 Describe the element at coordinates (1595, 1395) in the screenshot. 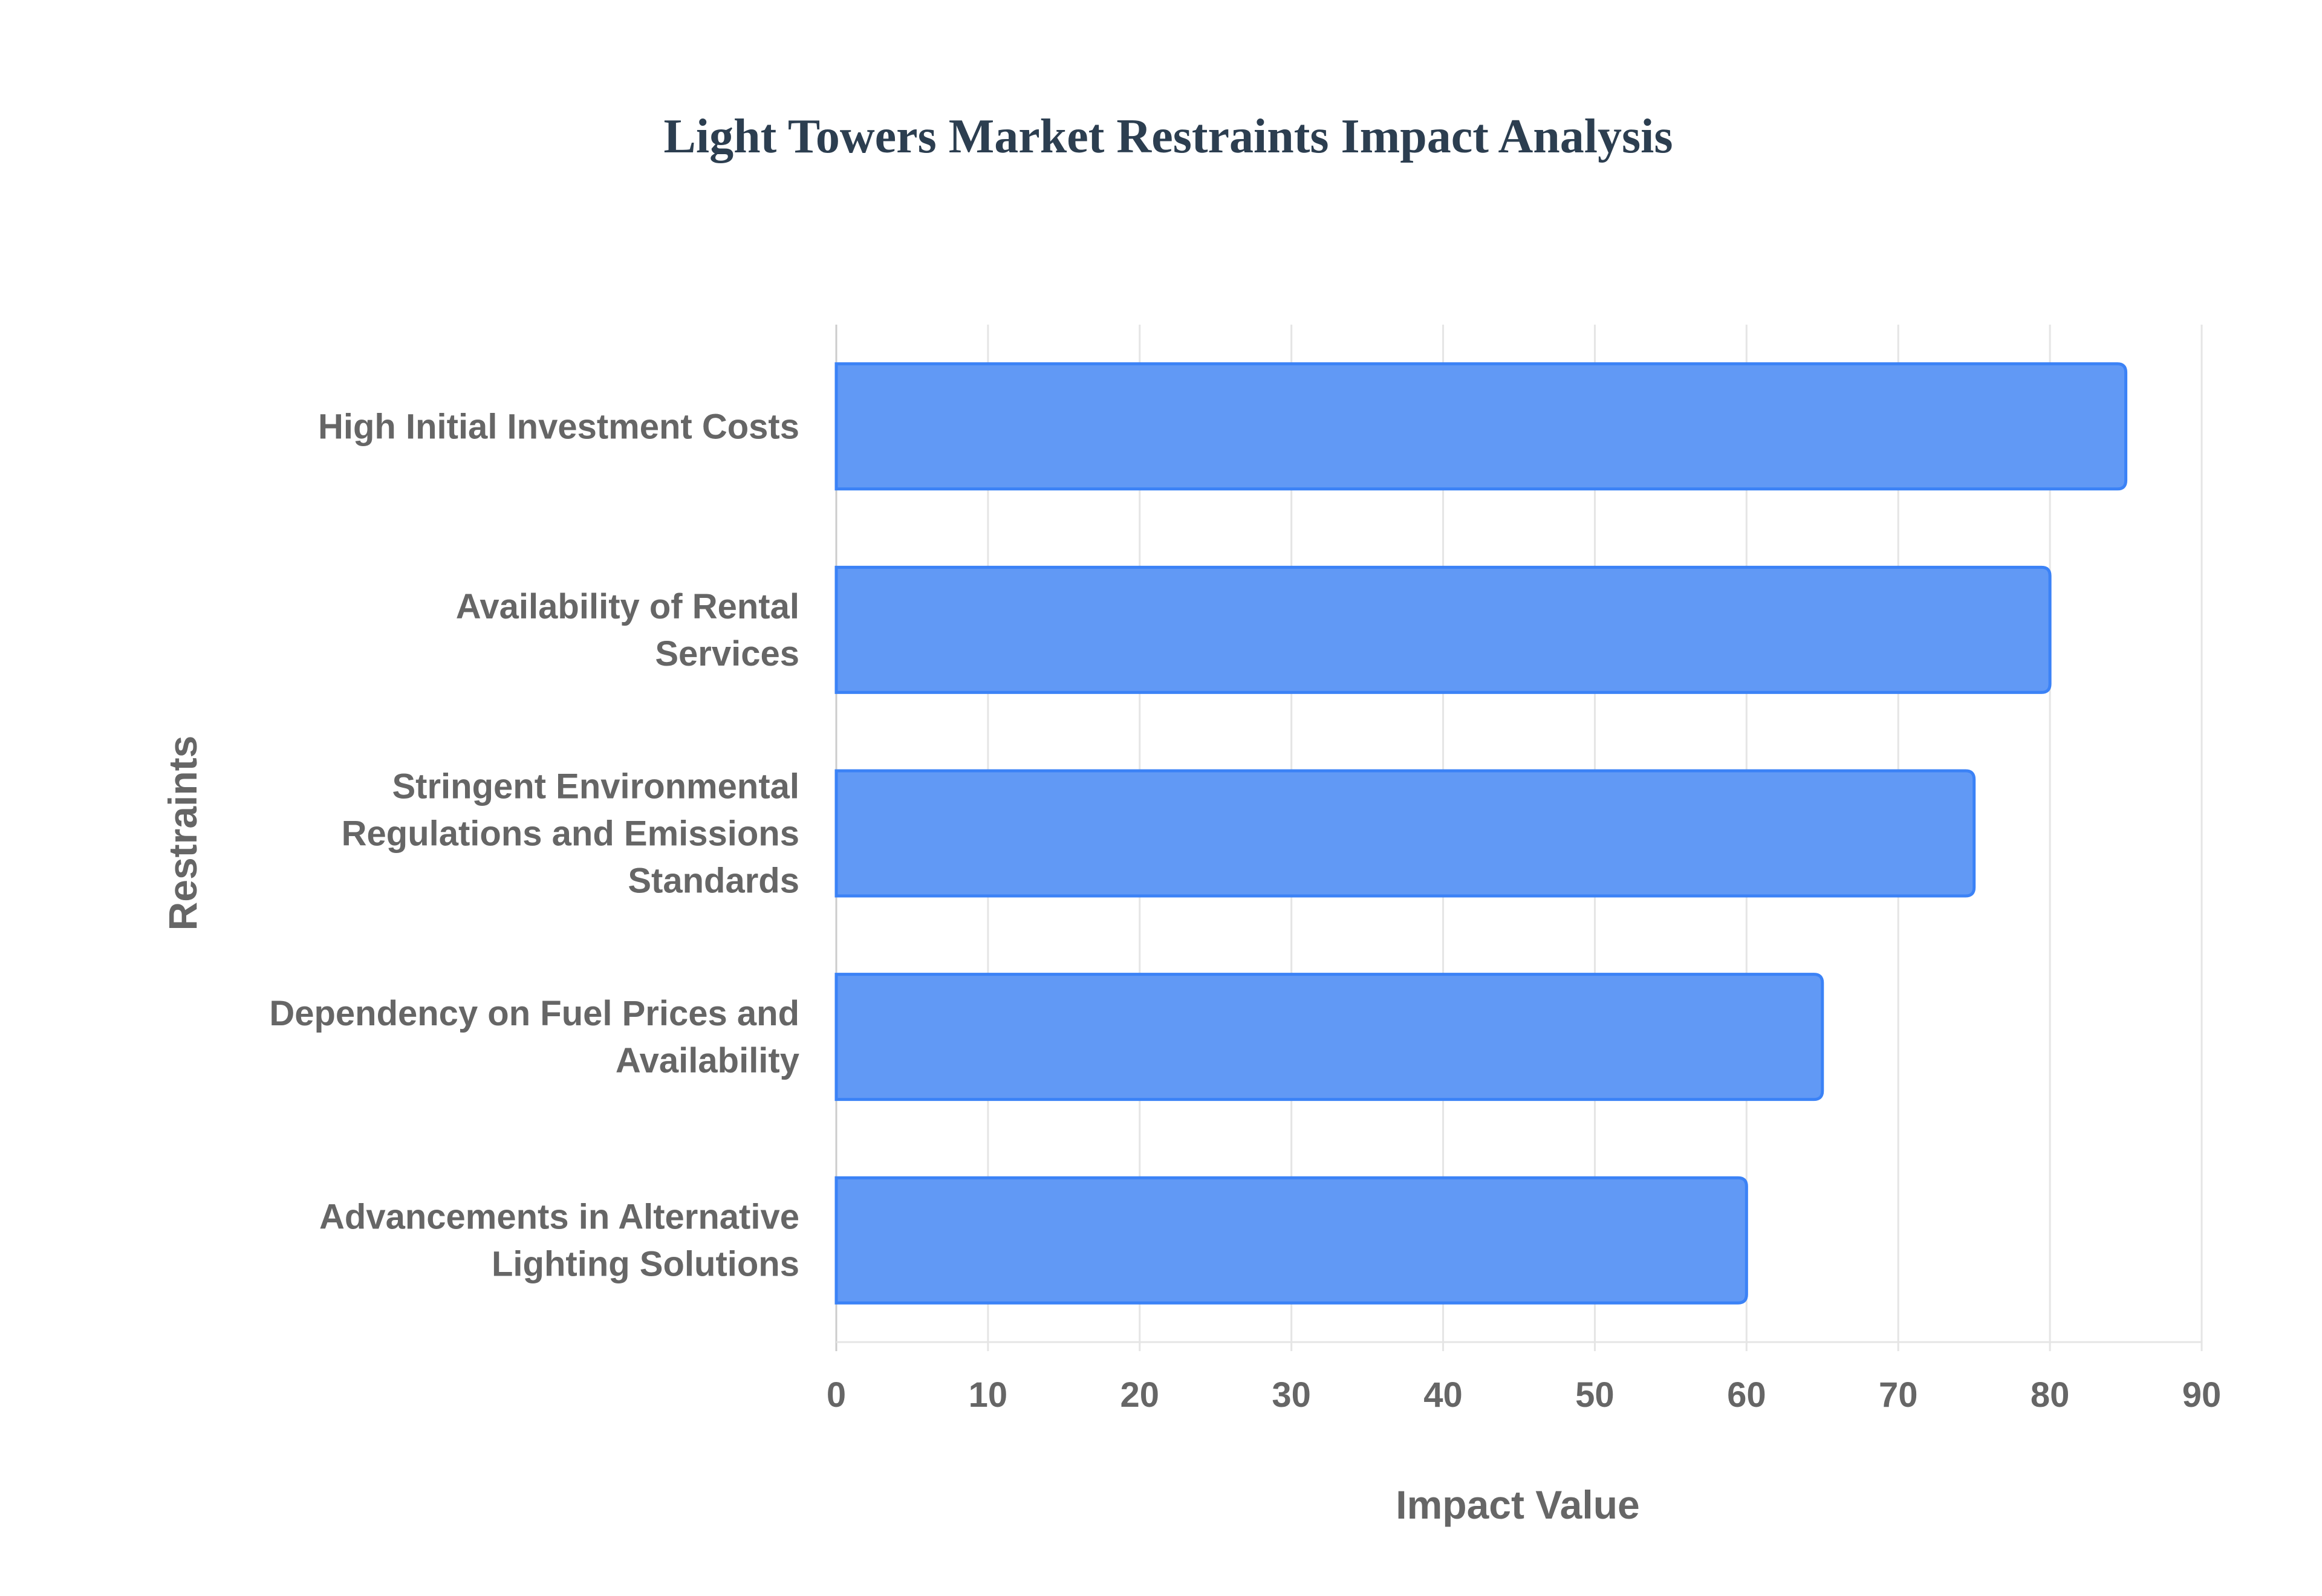

I see `x-tick-label: 50` at that location.